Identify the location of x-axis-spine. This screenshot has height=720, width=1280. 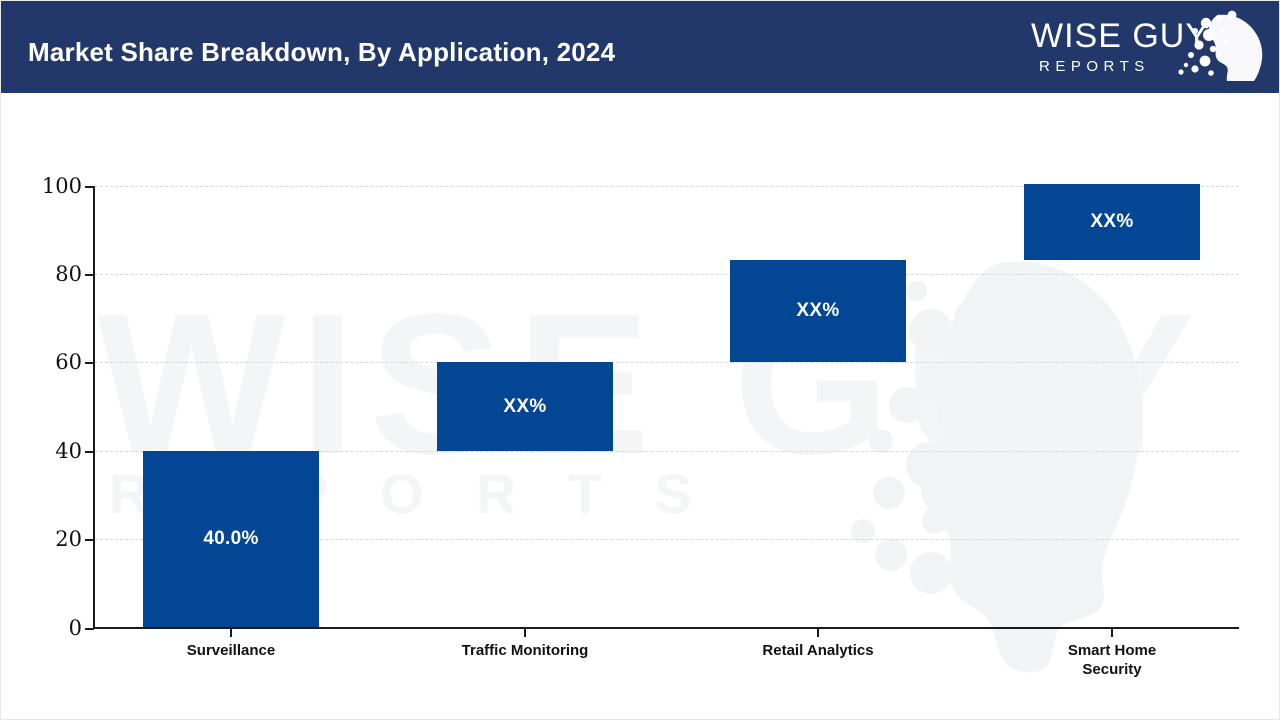
(666, 628).